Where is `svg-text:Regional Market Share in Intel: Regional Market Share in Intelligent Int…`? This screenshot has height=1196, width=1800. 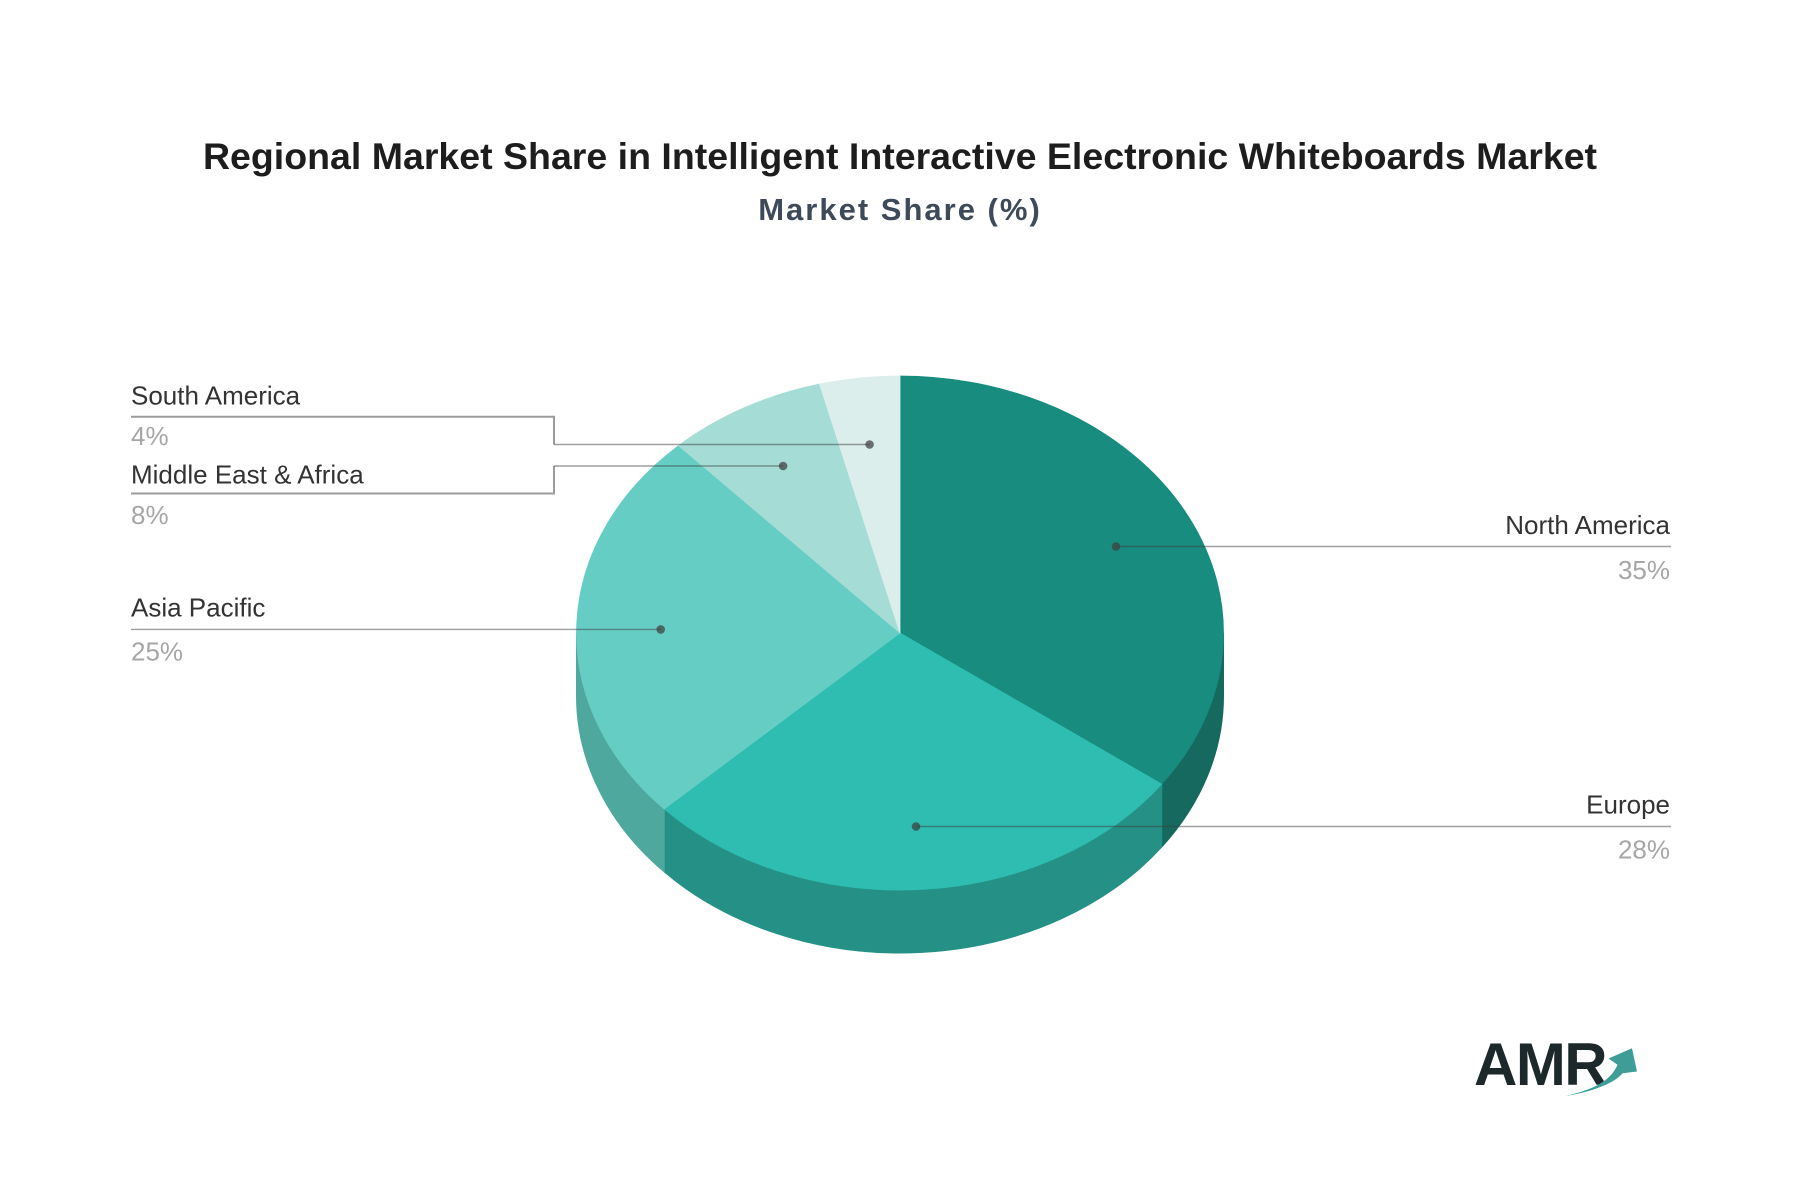
svg-text:Regional Market Share in Intel: Regional Market Share in Intelligent Int… is located at coordinates (900, 156).